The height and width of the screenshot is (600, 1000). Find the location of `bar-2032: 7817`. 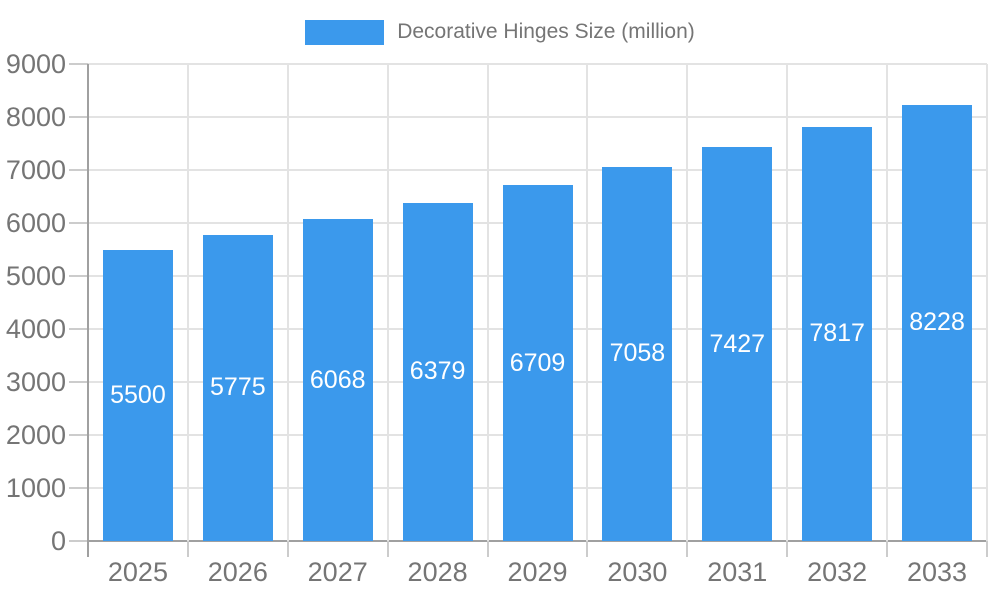

bar-2032: 7817 is located at coordinates (837, 333).